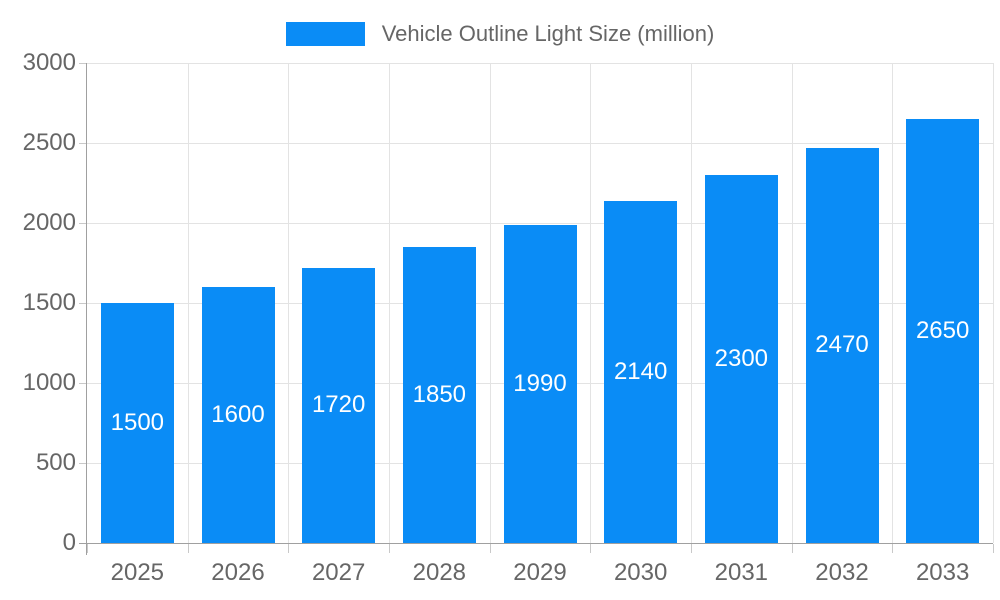 The height and width of the screenshot is (600, 1000). Describe the element at coordinates (842, 572) in the screenshot. I see `x-axis-tick-label: 2032` at that location.